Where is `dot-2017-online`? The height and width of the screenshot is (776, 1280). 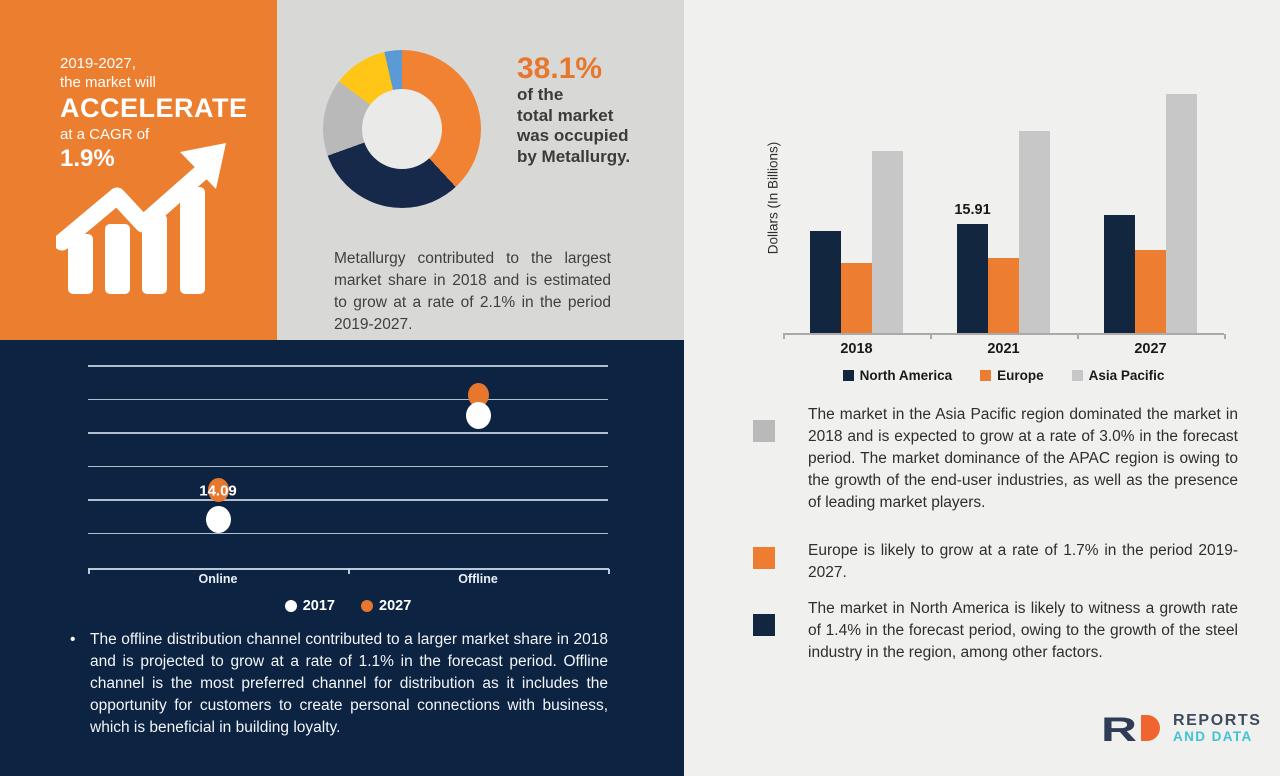
dot-2017-online is located at coordinates (218, 519).